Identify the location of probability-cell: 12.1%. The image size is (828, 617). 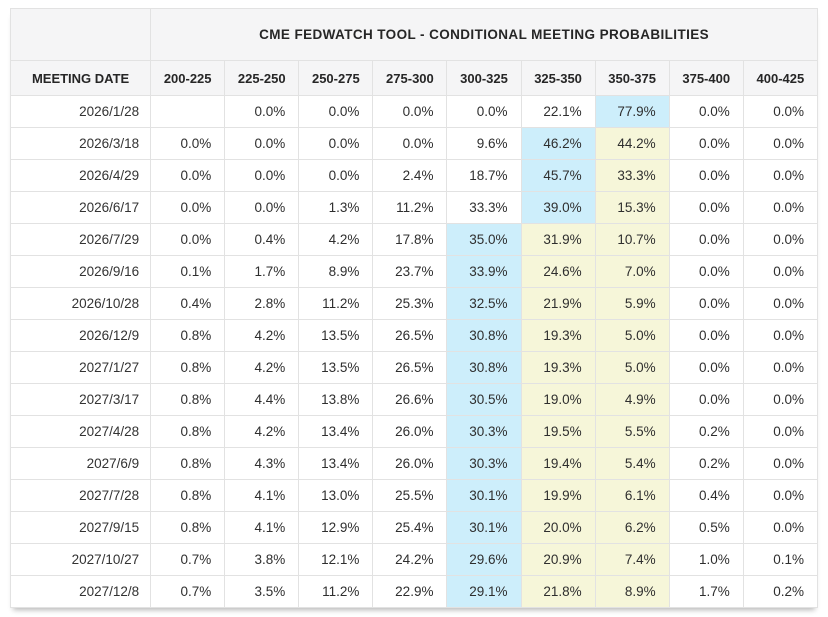
(336, 559).